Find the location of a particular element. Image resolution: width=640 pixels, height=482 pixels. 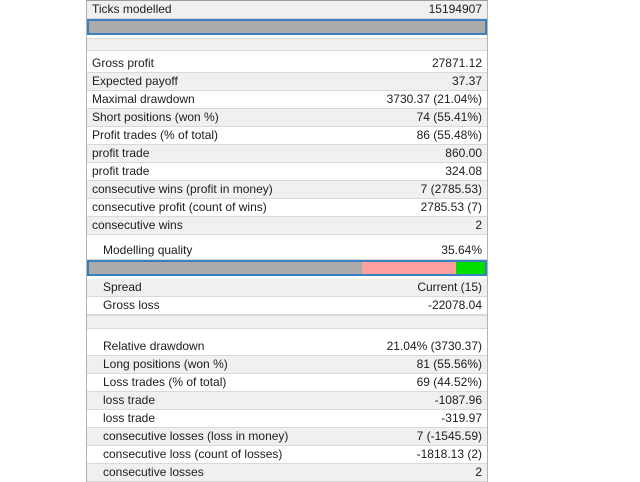

row-label: Loss trades (% of total) is located at coordinates (165, 382).